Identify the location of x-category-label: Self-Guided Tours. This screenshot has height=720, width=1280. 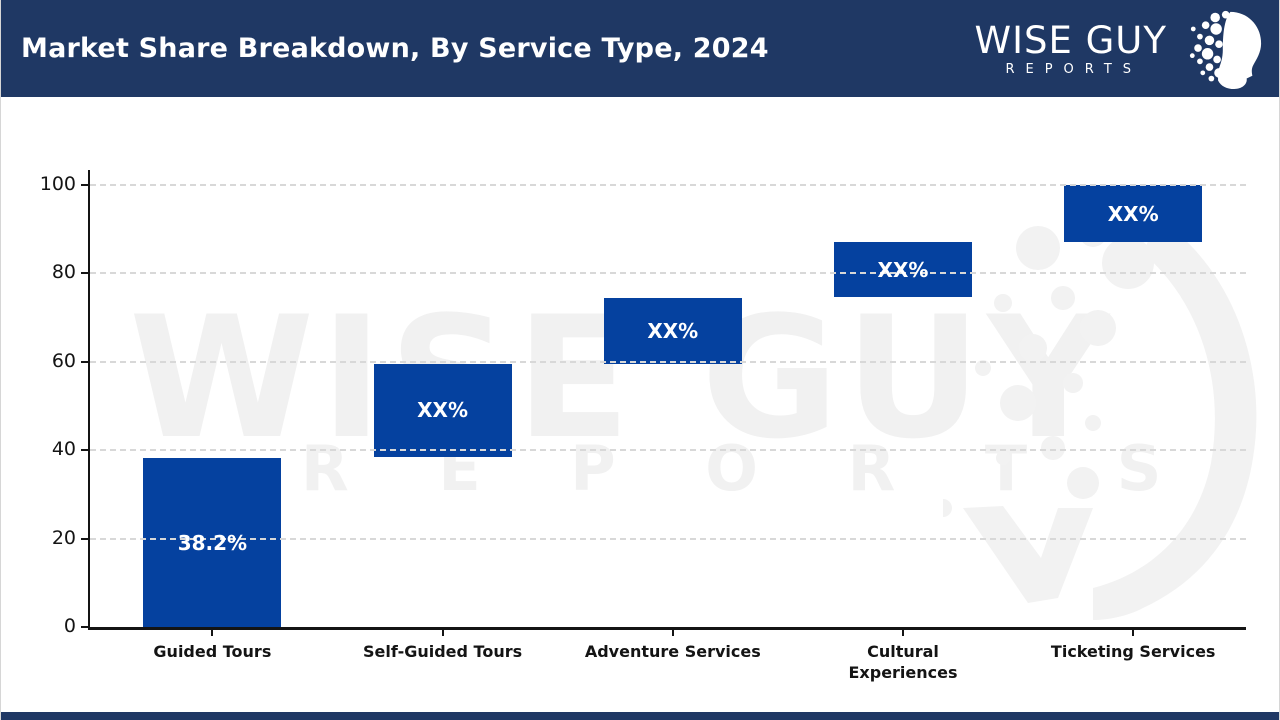
(443, 651).